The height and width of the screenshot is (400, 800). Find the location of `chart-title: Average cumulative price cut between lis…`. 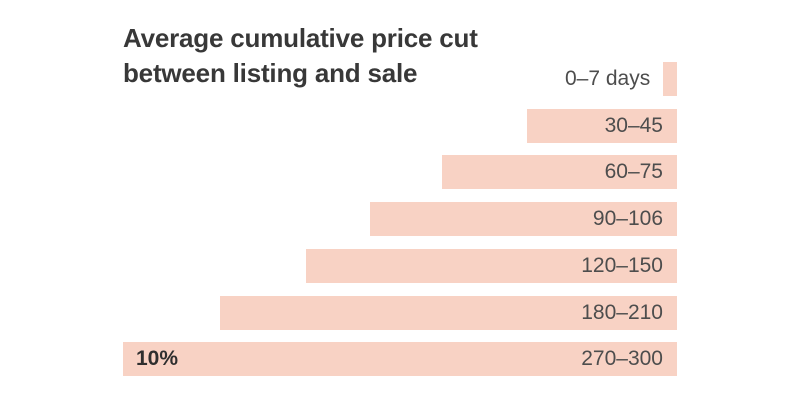

chart-title: Average cumulative price cut between lis… is located at coordinates (300, 56).